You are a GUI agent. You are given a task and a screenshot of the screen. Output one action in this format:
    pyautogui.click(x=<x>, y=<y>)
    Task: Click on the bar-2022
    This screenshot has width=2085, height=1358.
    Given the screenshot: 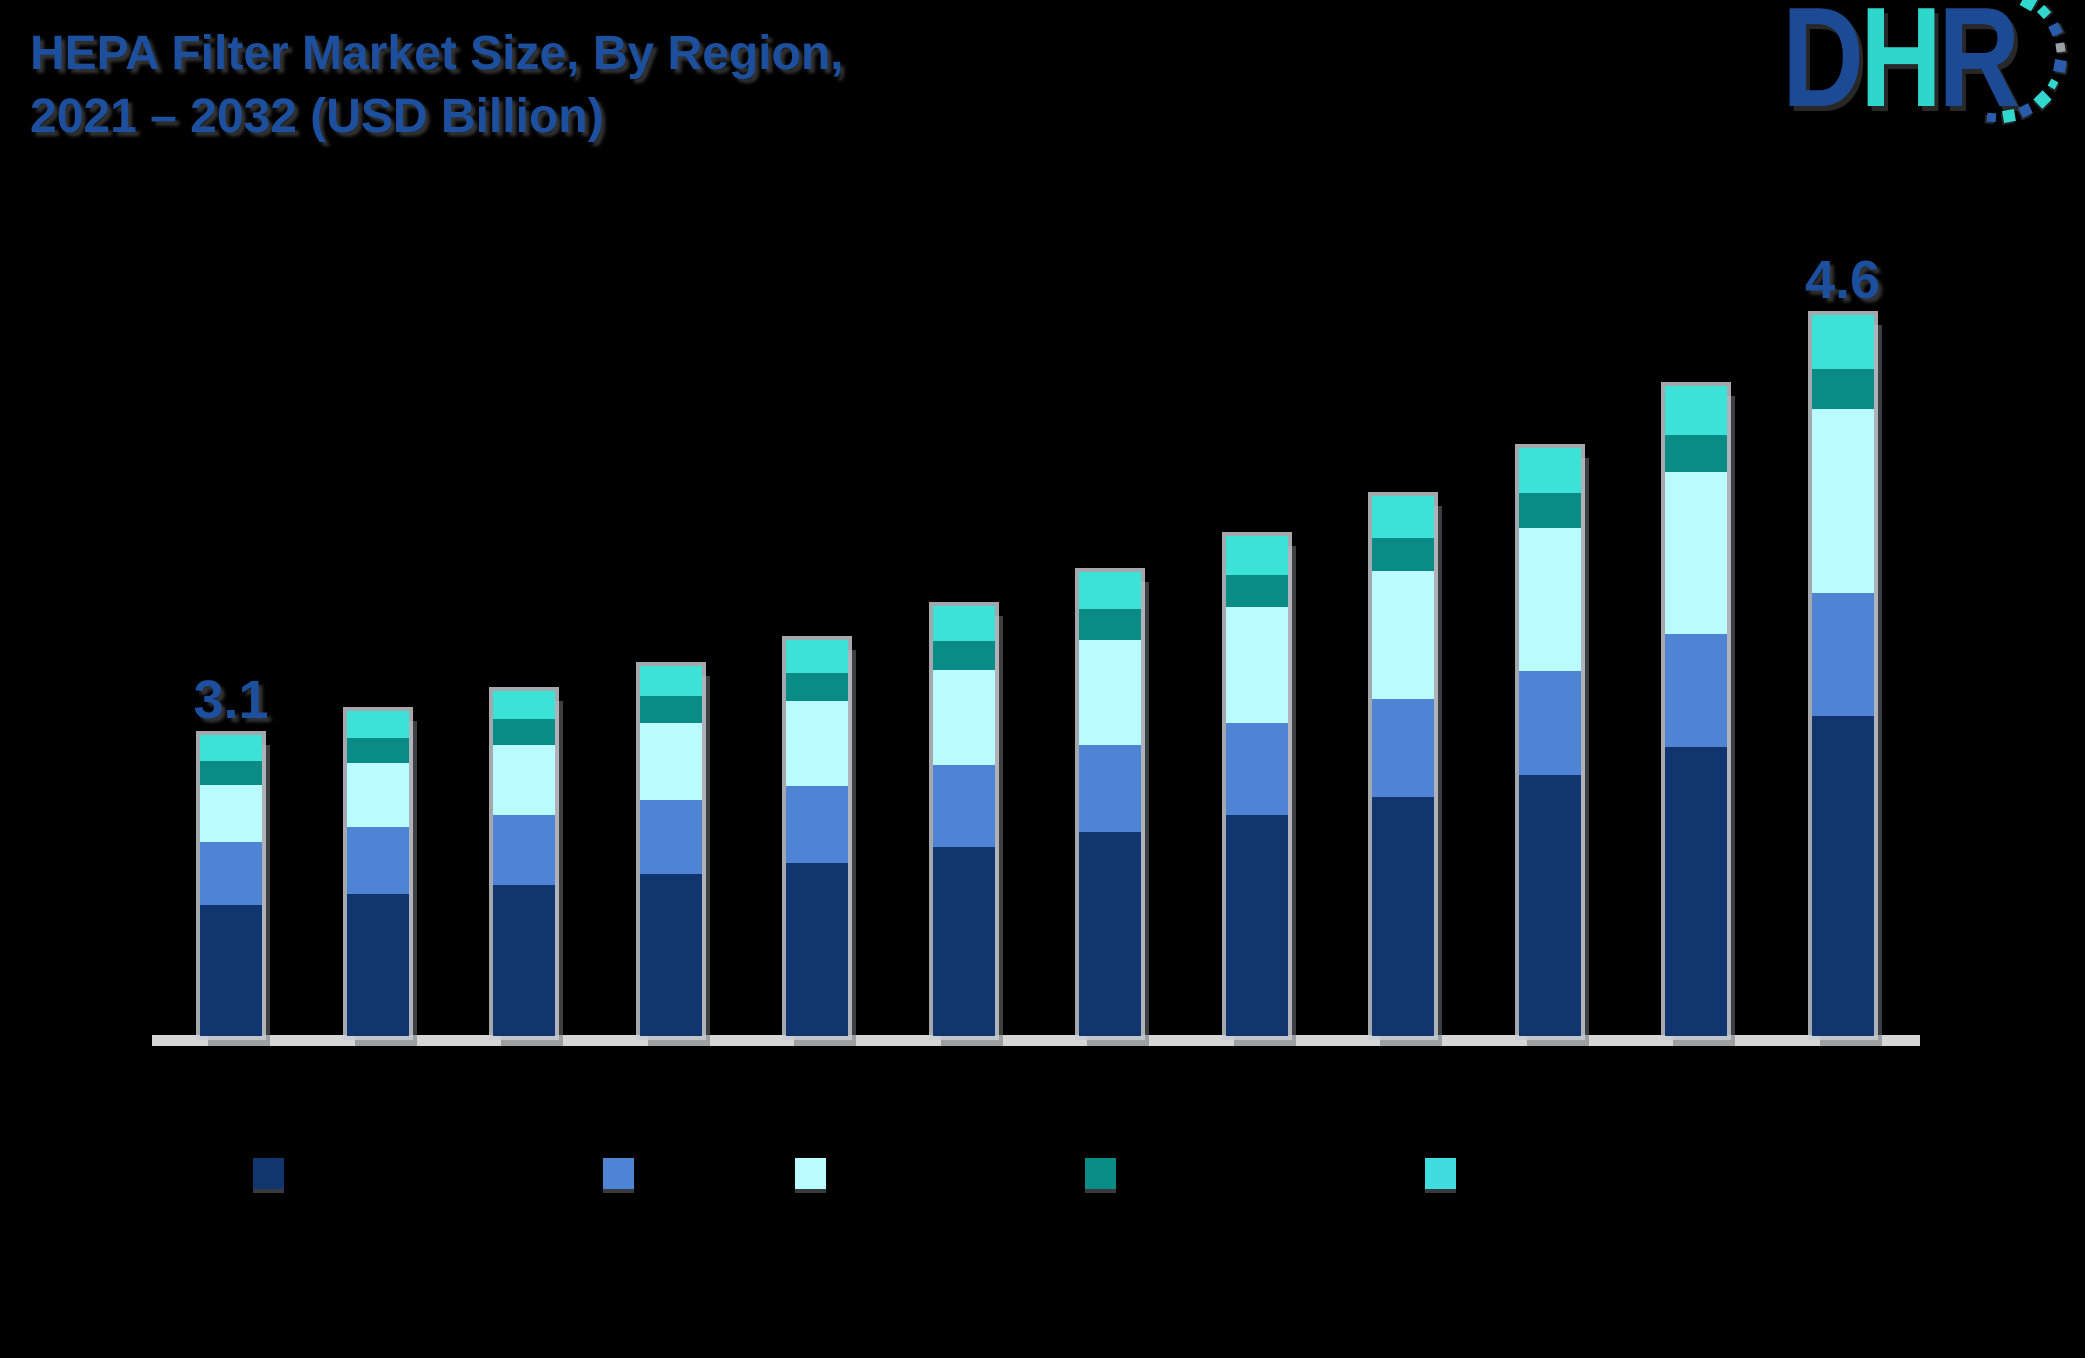 What is the action you would take?
    pyautogui.click(x=377, y=873)
    